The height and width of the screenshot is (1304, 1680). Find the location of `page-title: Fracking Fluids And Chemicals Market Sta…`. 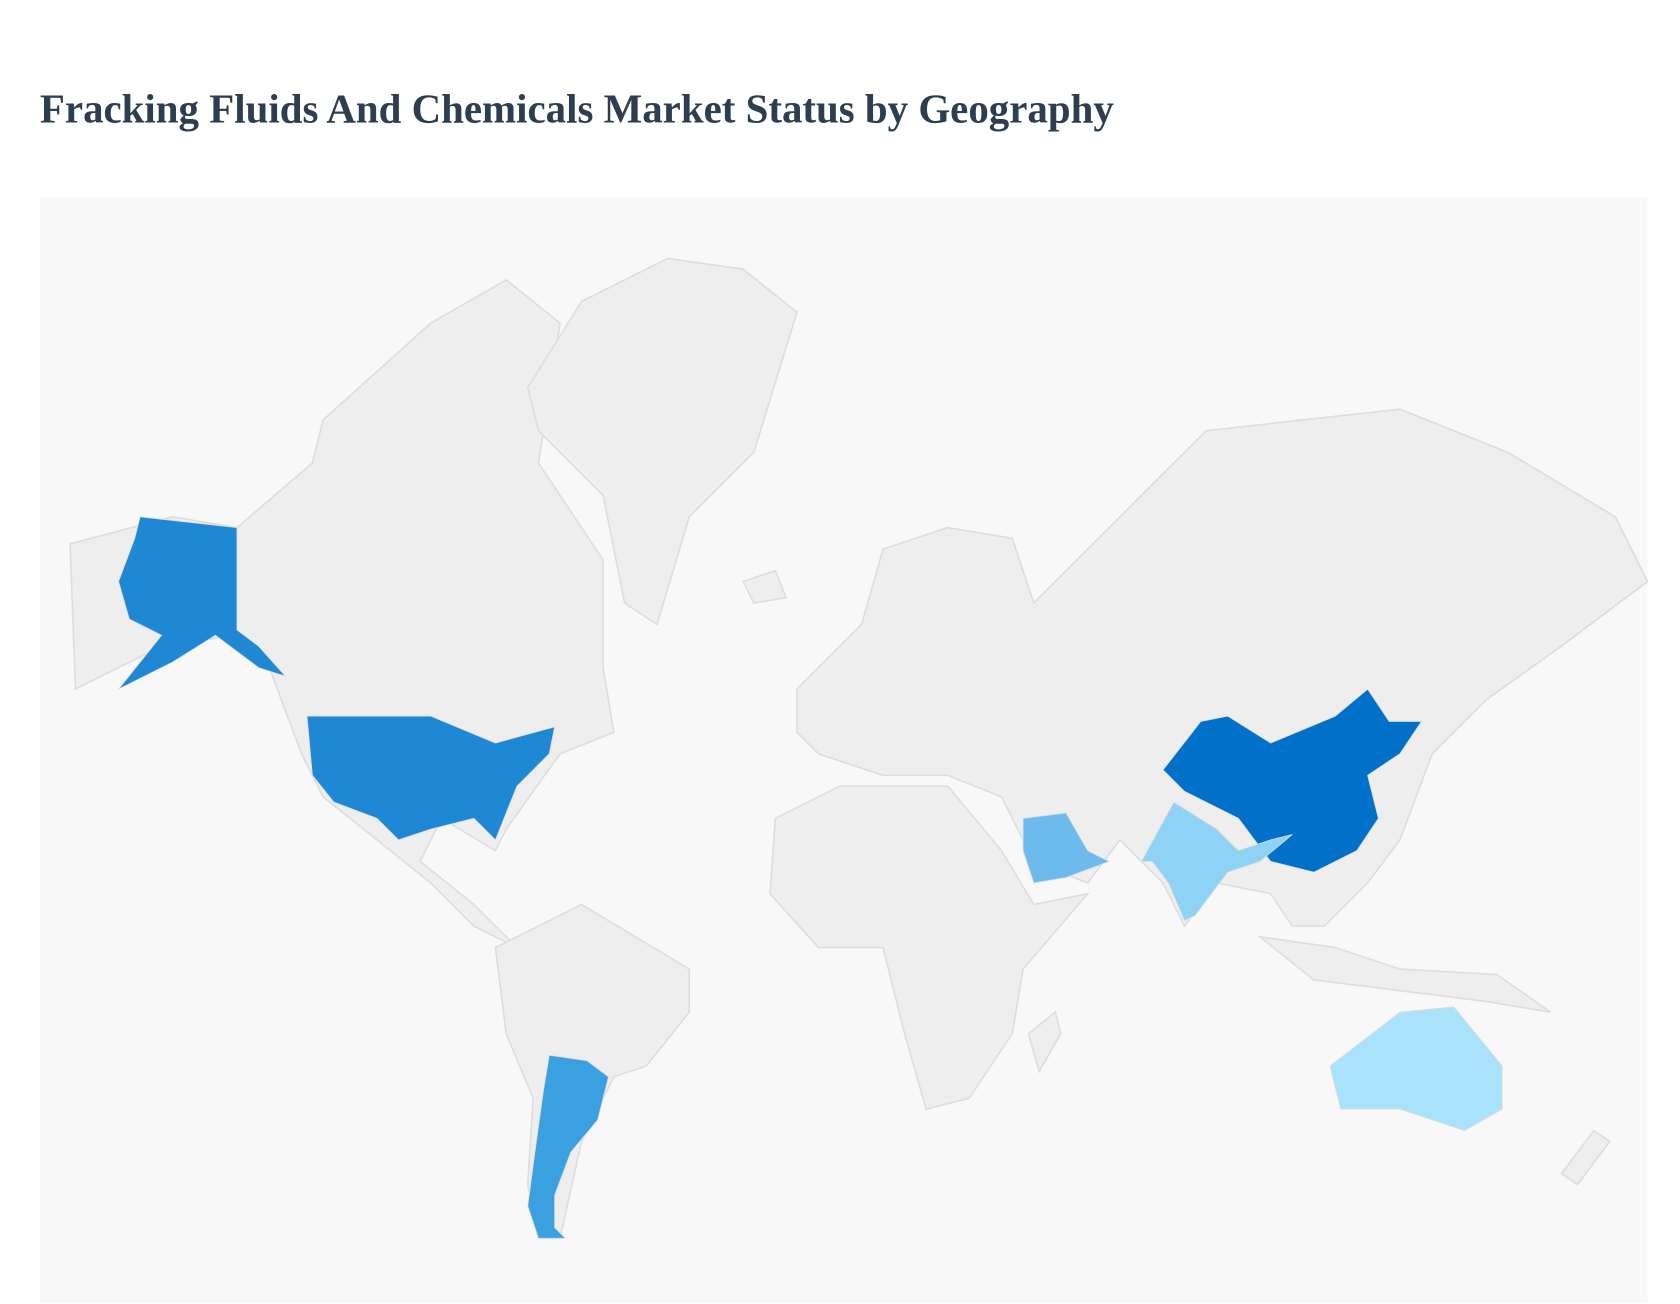

page-title: Fracking Fluids And Chemicals Market Sta… is located at coordinates (577, 108).